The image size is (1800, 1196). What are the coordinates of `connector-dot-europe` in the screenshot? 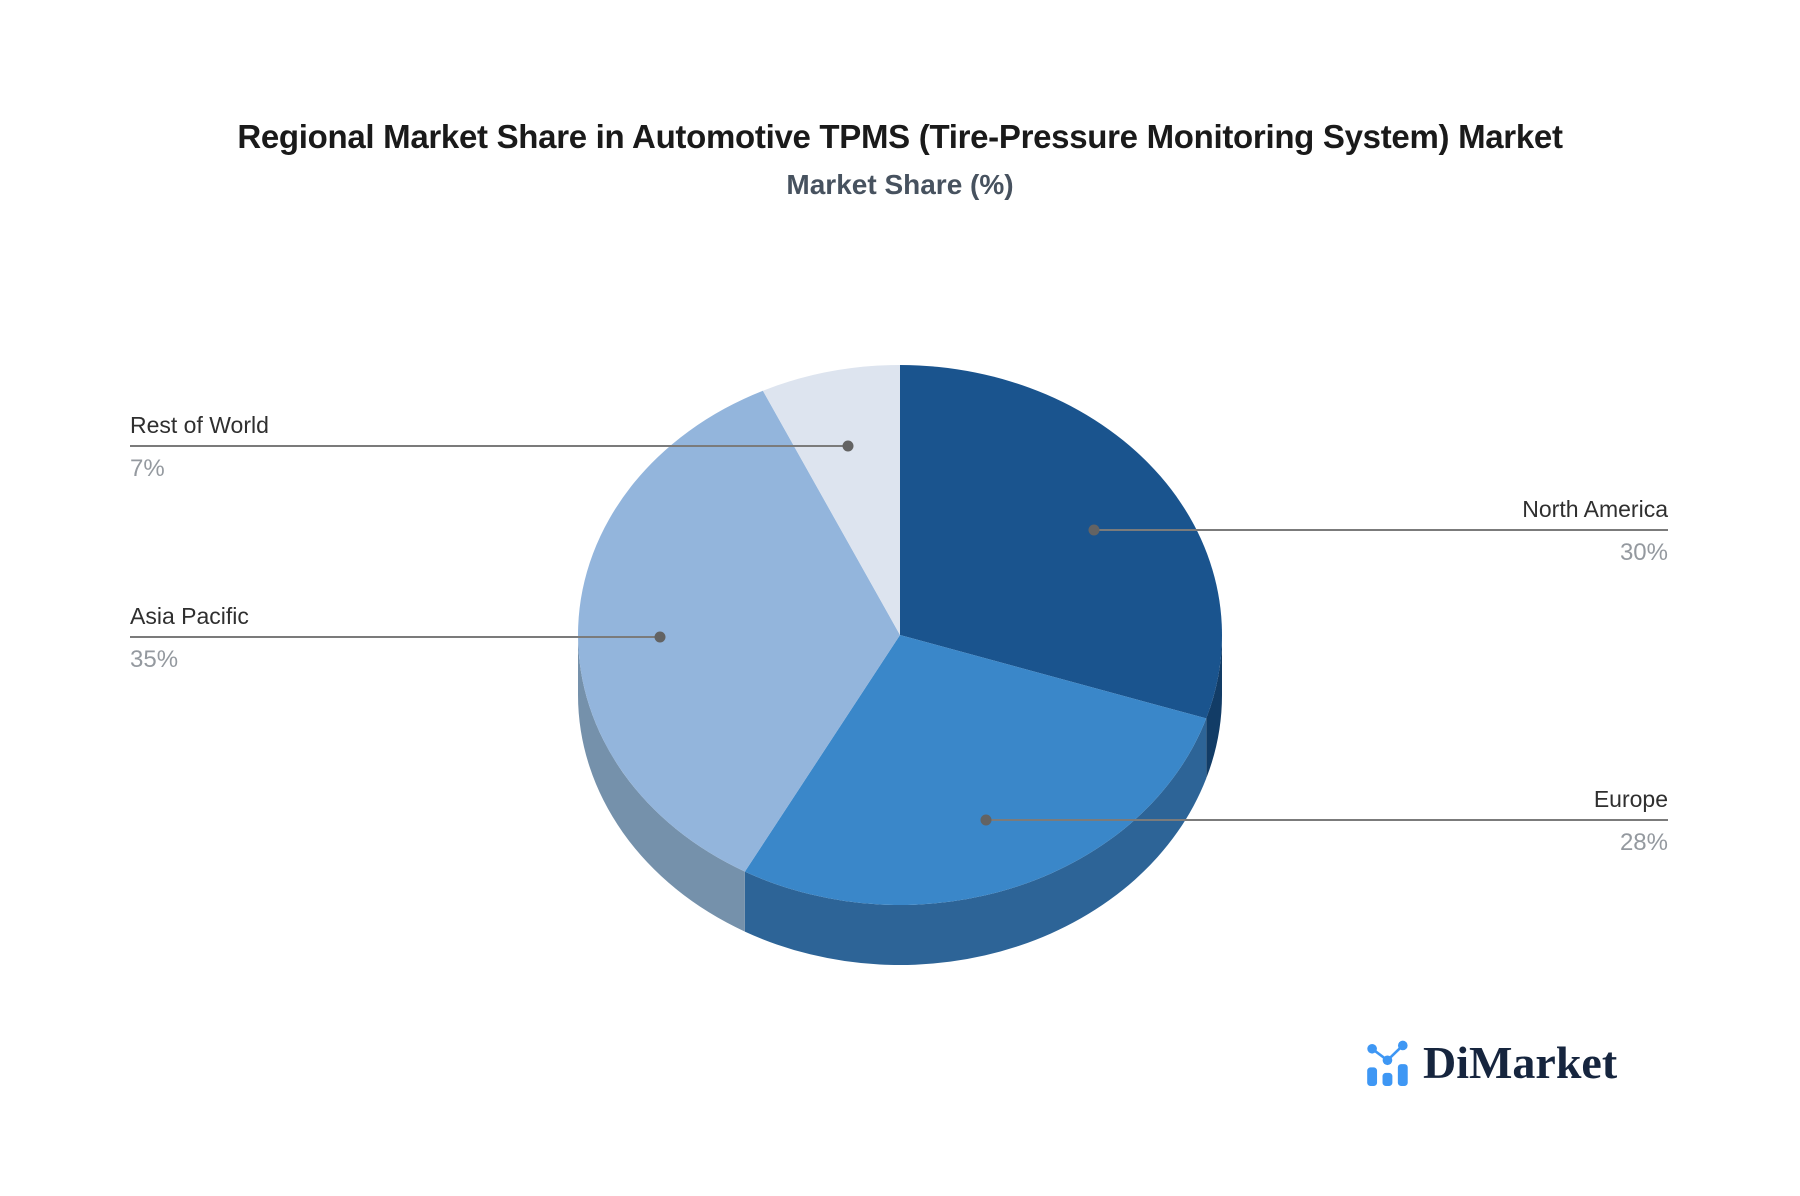 It's located at (986, 820).